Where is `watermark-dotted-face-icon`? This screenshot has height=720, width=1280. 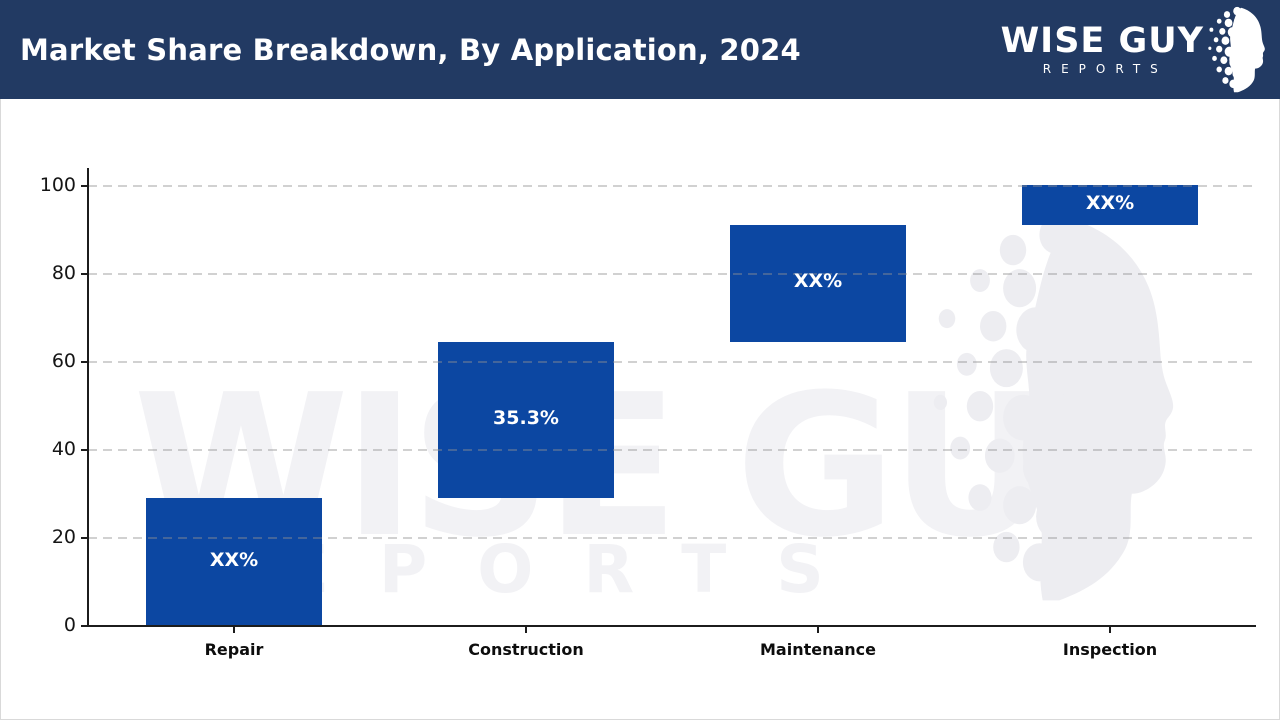 watermark-dotted-face-icon is located at coordinates (1053, 408).